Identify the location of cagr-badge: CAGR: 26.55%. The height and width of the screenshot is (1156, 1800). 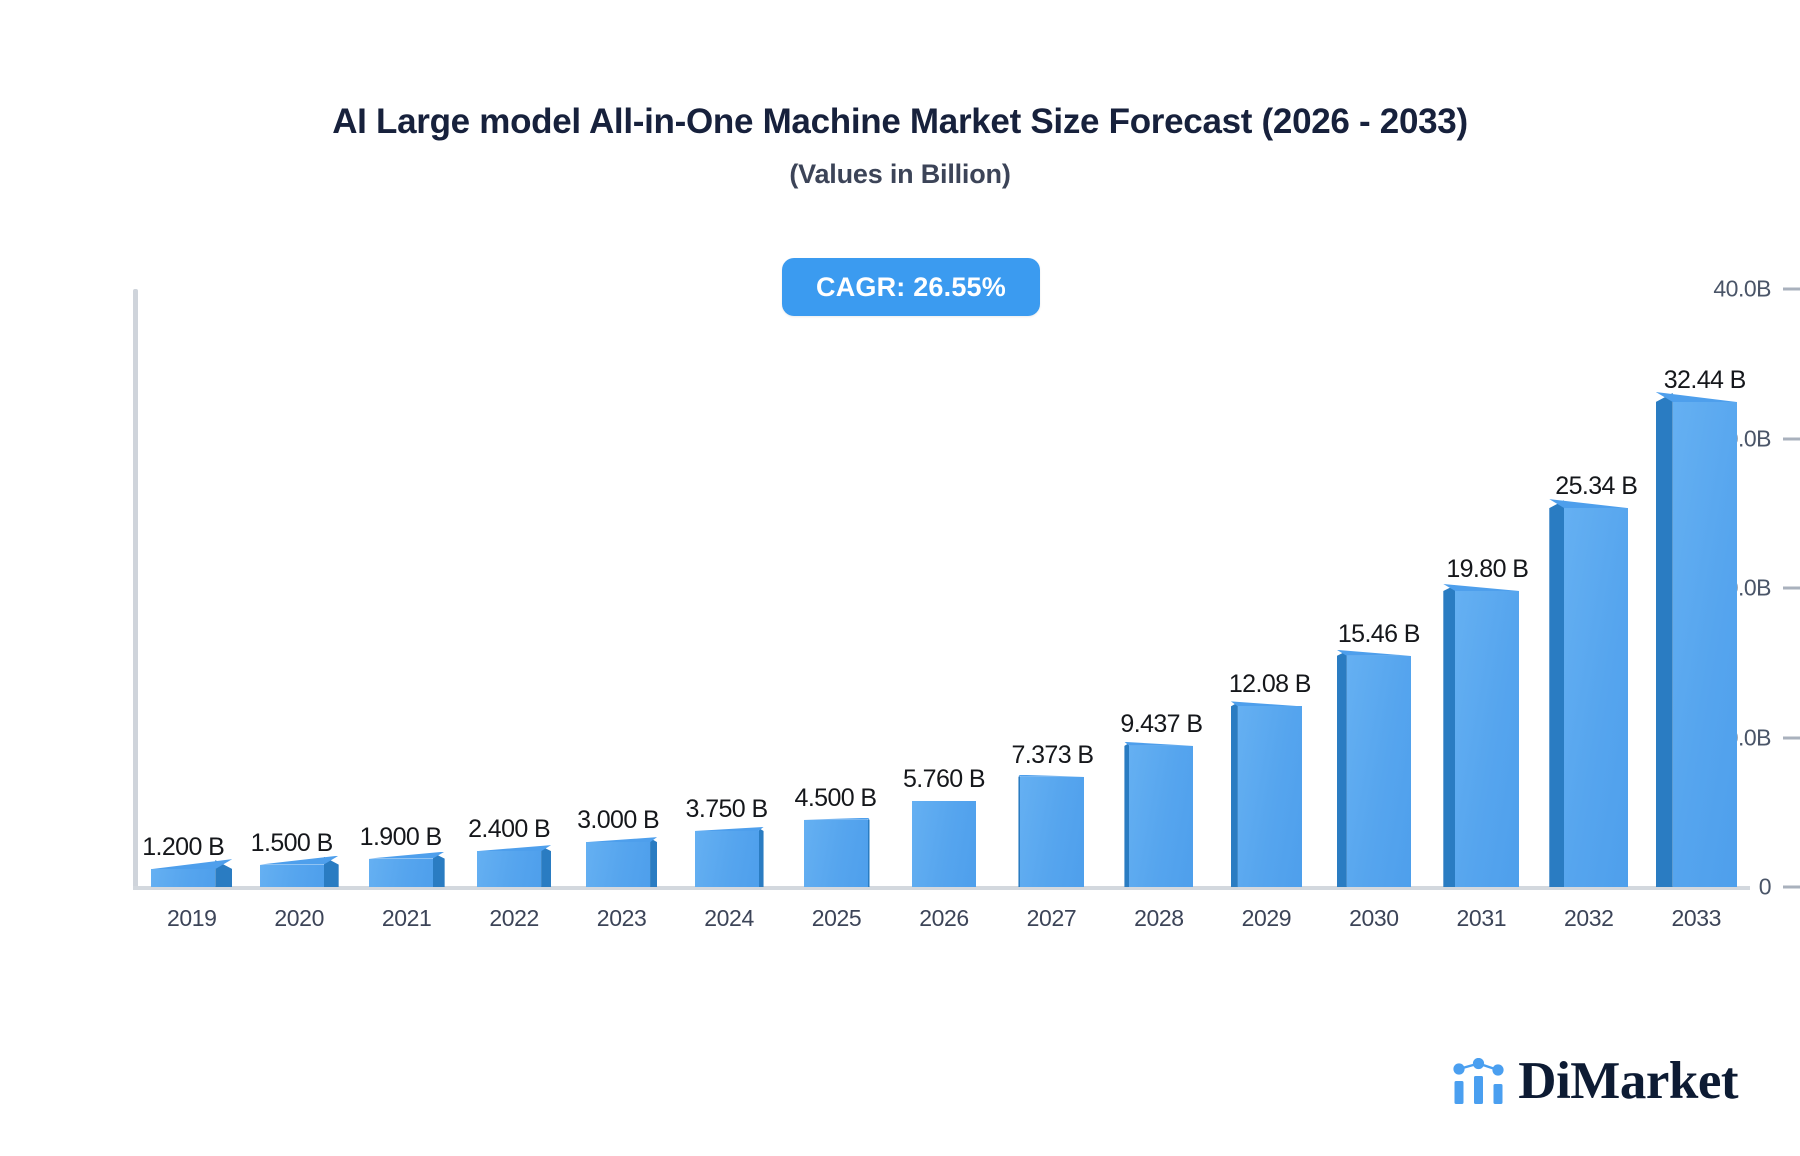
(911, 287).